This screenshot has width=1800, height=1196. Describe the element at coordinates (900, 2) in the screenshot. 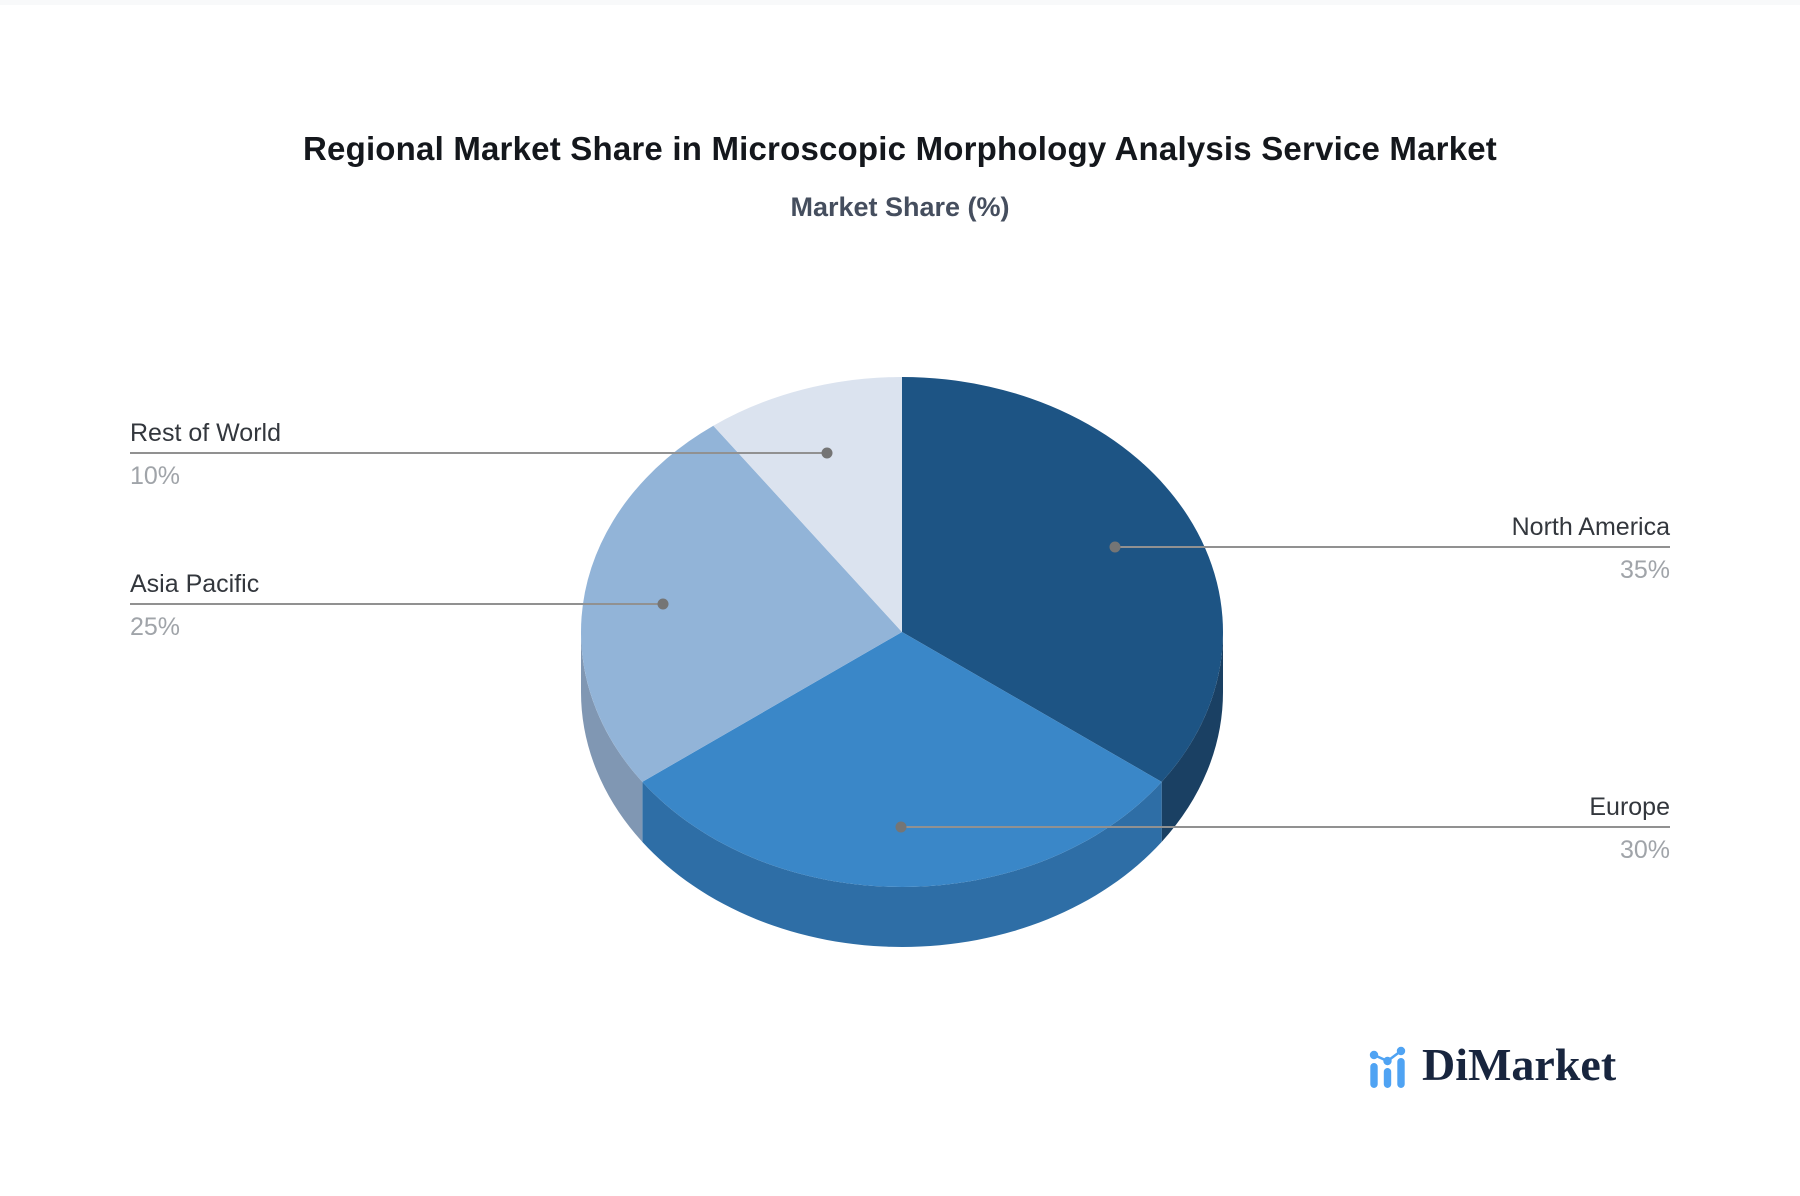

I see `page-top-edge` at that location.